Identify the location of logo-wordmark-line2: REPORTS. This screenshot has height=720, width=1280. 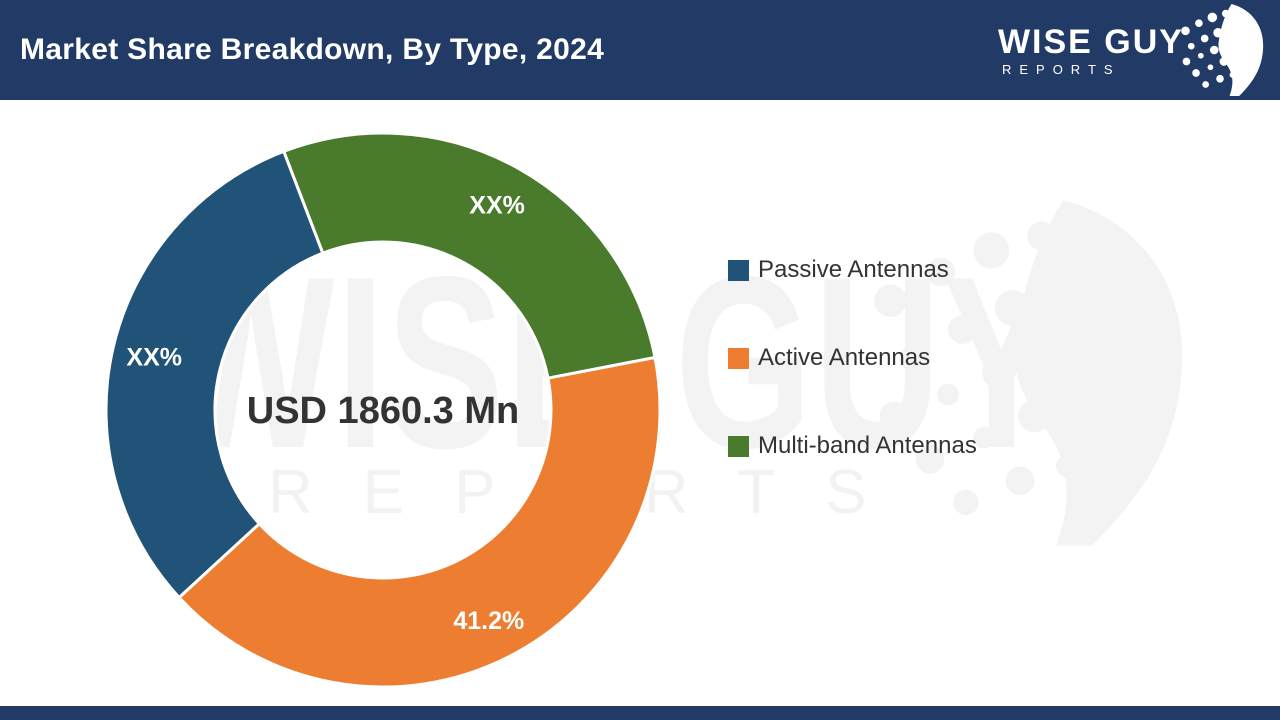
(1061, 69).